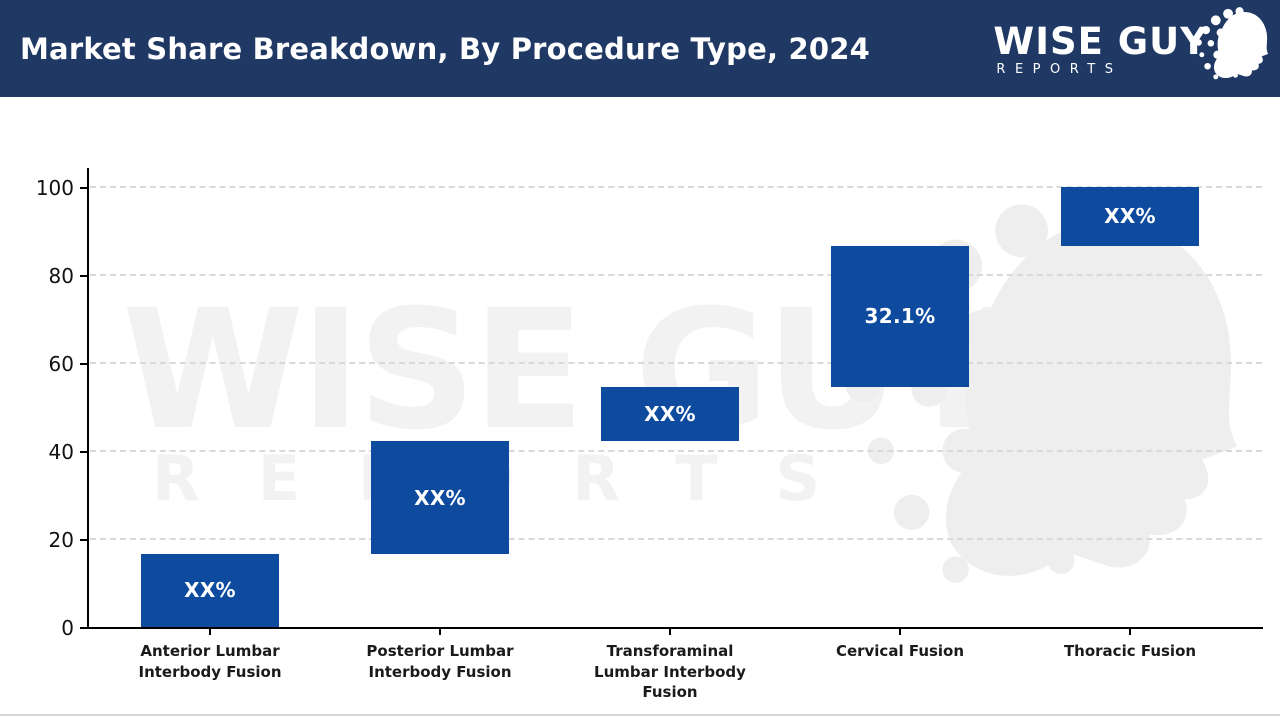  What do you see at coordinates (515, 478) in the screenshot?
I see `watermark-subtitle: REPORTS` at bounding box center [515, 478].